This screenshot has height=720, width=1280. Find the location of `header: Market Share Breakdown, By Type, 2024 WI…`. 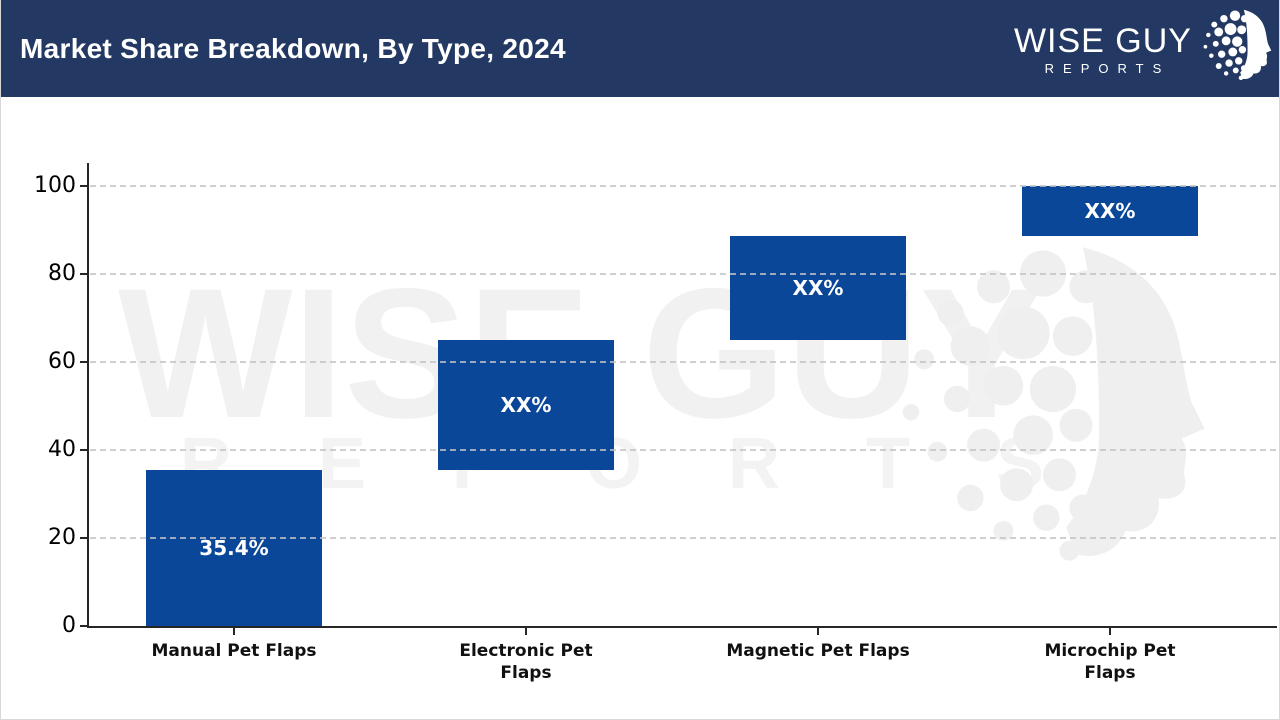

header: Market Share Breakdown, By Type, 2024 WI… is located at coordinates (640, 48).